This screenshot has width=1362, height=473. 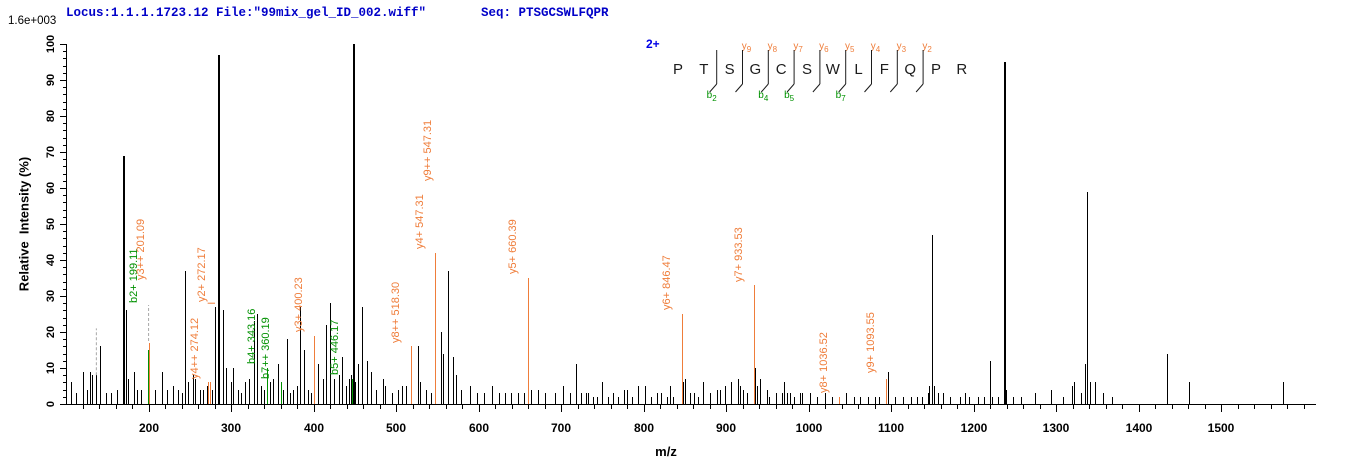 I want to click on x-tick-label: 900, so click(x=726, y=428).